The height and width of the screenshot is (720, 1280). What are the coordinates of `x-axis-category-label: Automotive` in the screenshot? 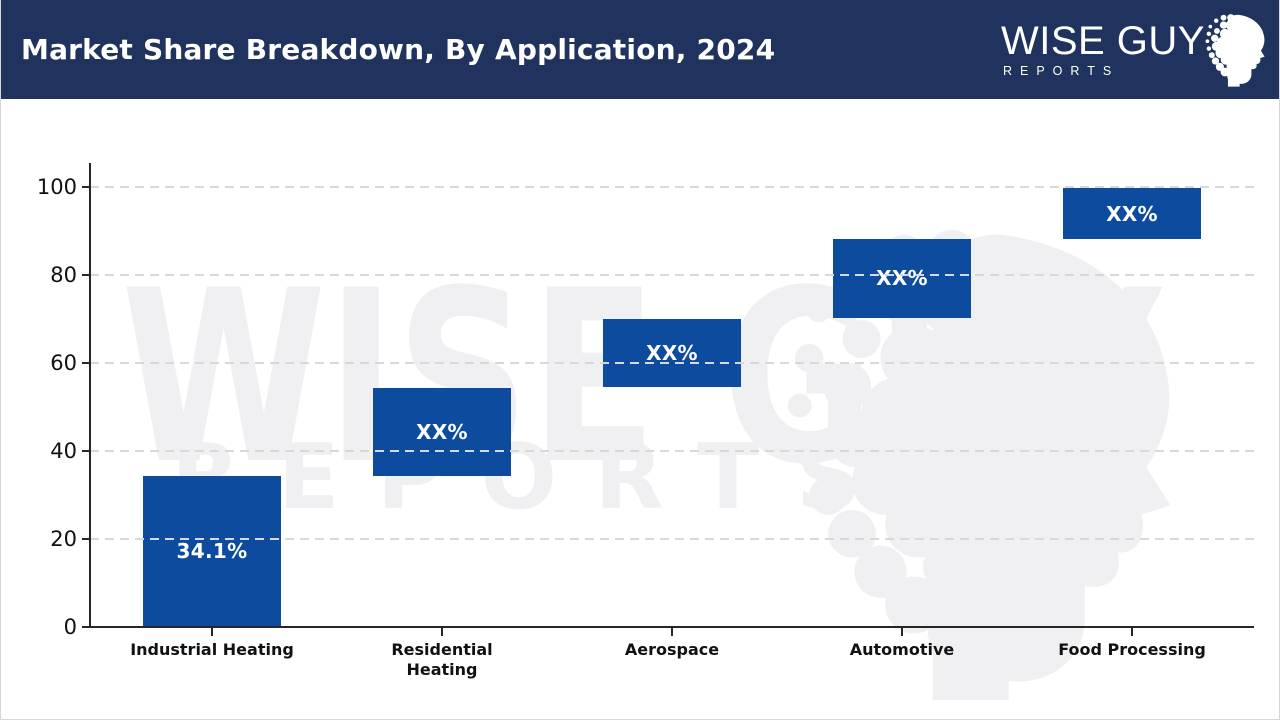 It's located at (902, 650).